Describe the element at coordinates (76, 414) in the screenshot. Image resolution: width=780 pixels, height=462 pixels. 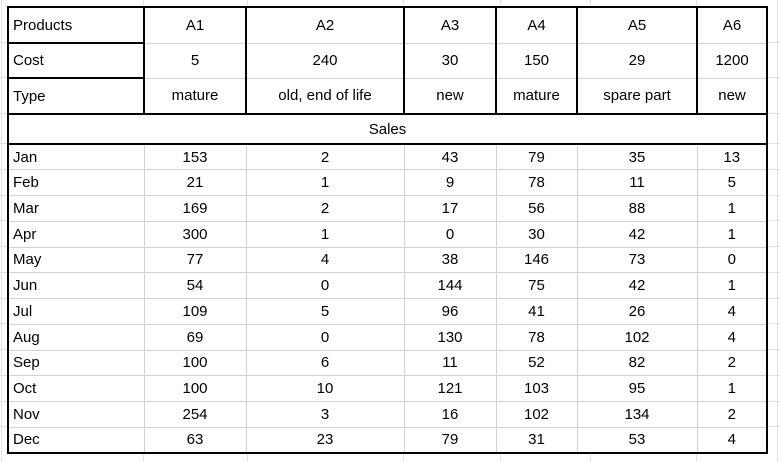
I see `cell-month-nov: Nov` at that location.